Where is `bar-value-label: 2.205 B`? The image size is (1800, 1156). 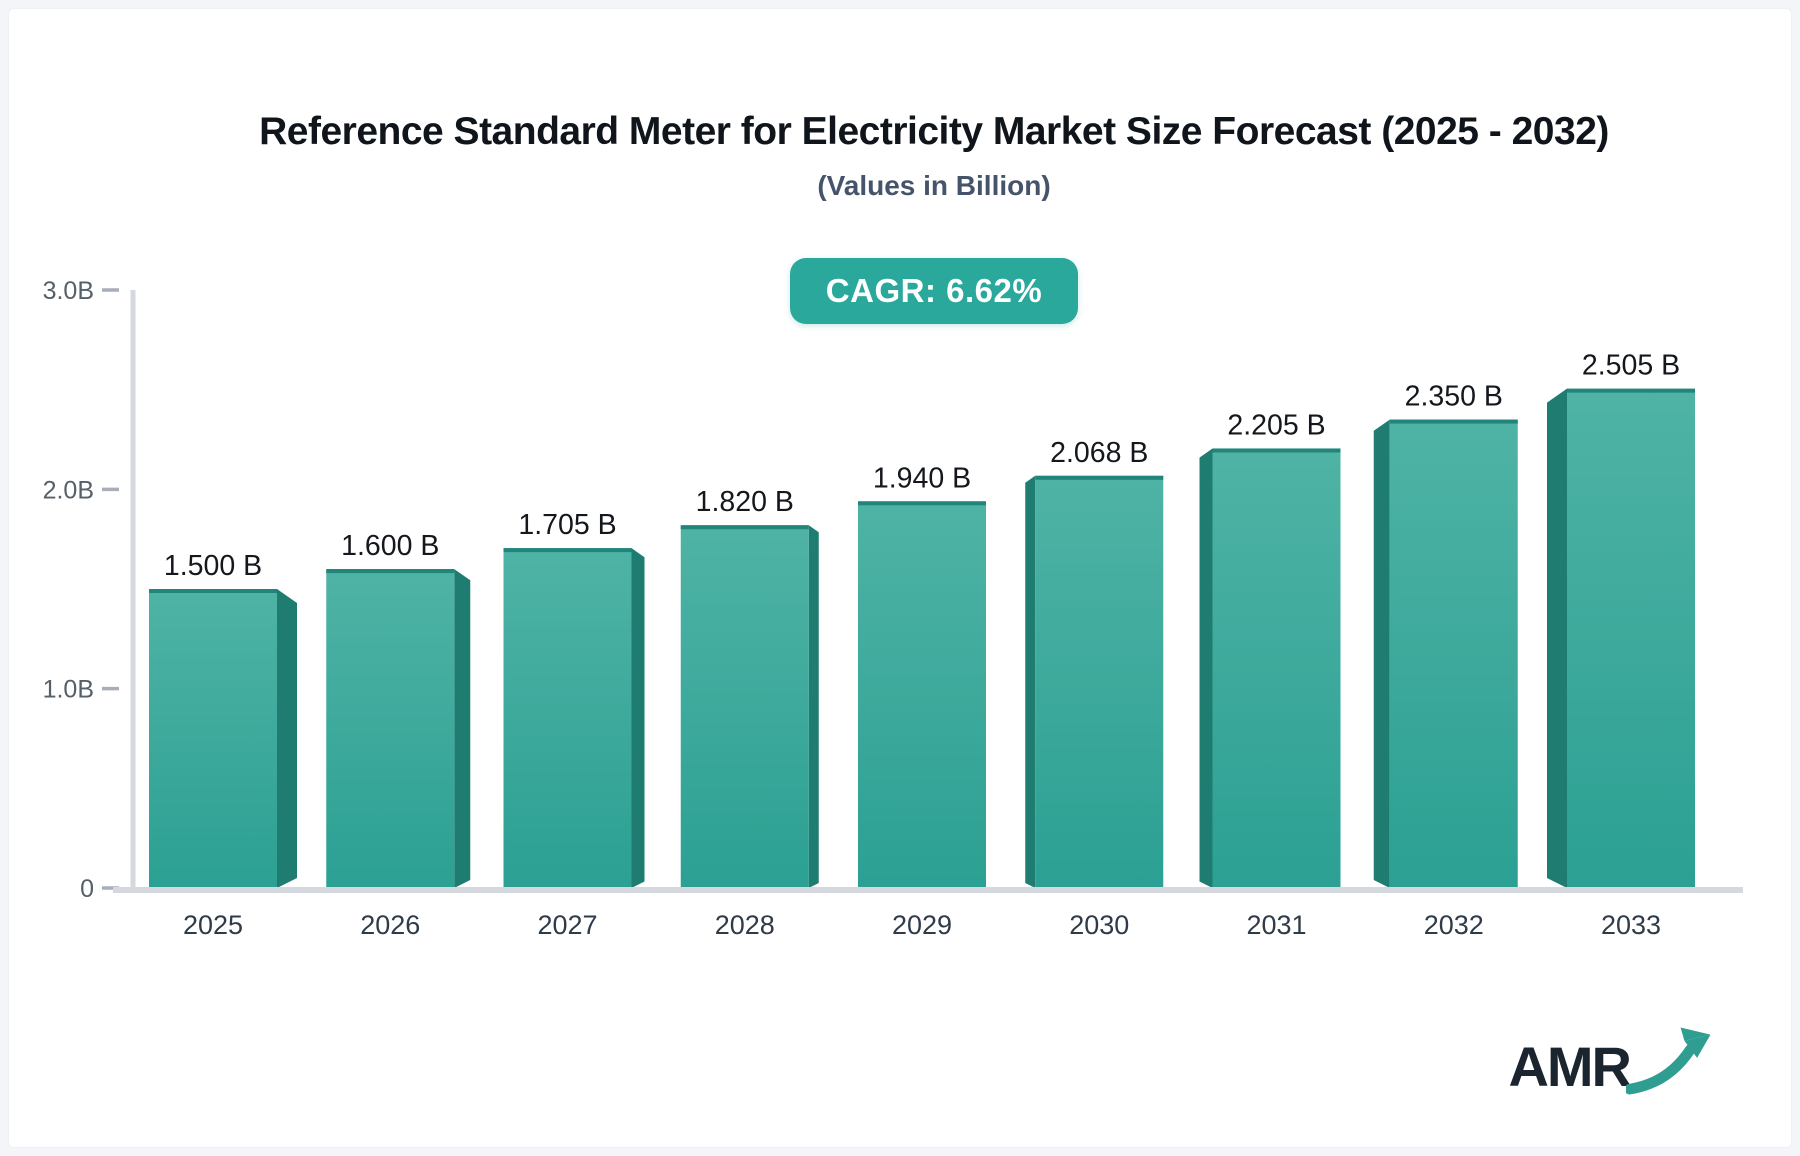
bar-value-label: 2.205 B is located at coordinates (1276, 425).